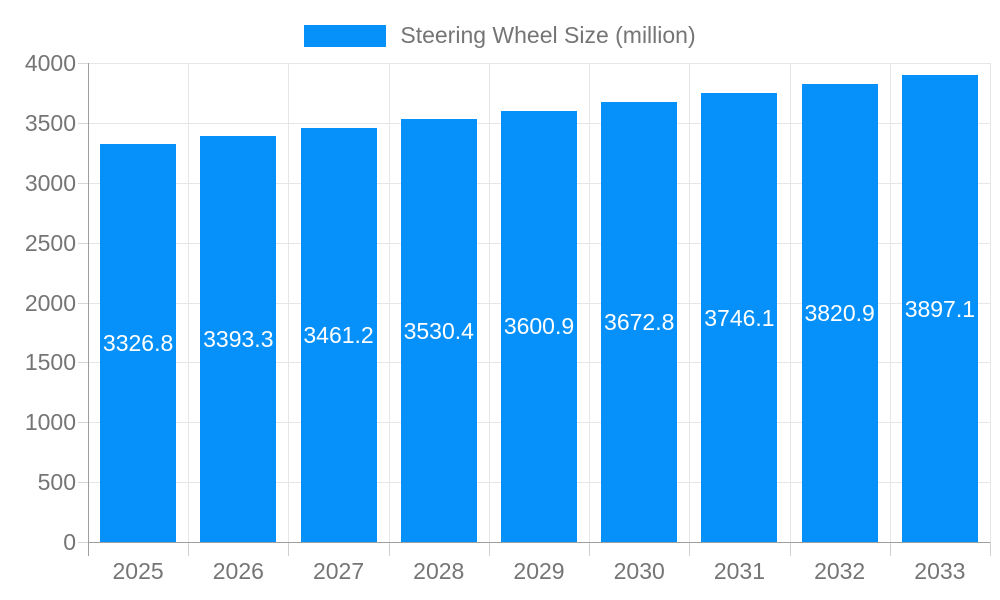 This screenshot has width=1000, height=600. I want to click on bar-value-label: 3530.4, so click(438, 330).